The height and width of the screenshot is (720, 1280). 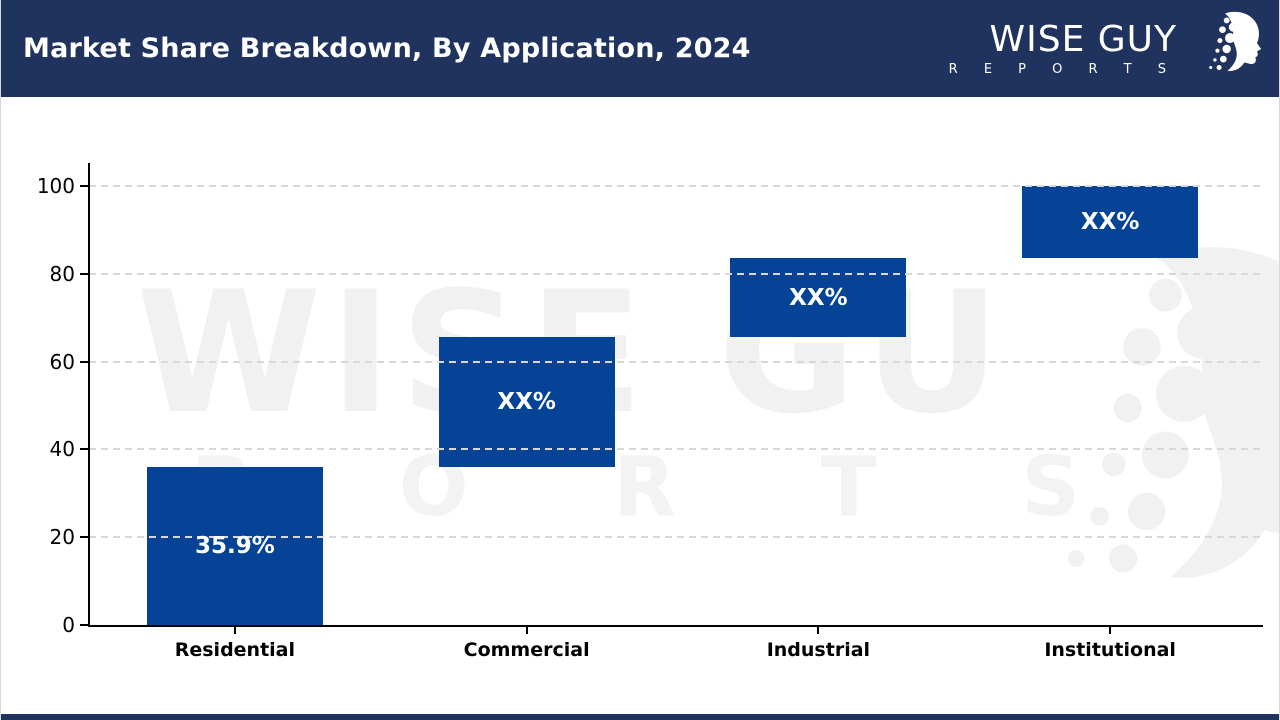 I want to click on logo-wordmark: WISE GUY, so click(x=1083, y=39).